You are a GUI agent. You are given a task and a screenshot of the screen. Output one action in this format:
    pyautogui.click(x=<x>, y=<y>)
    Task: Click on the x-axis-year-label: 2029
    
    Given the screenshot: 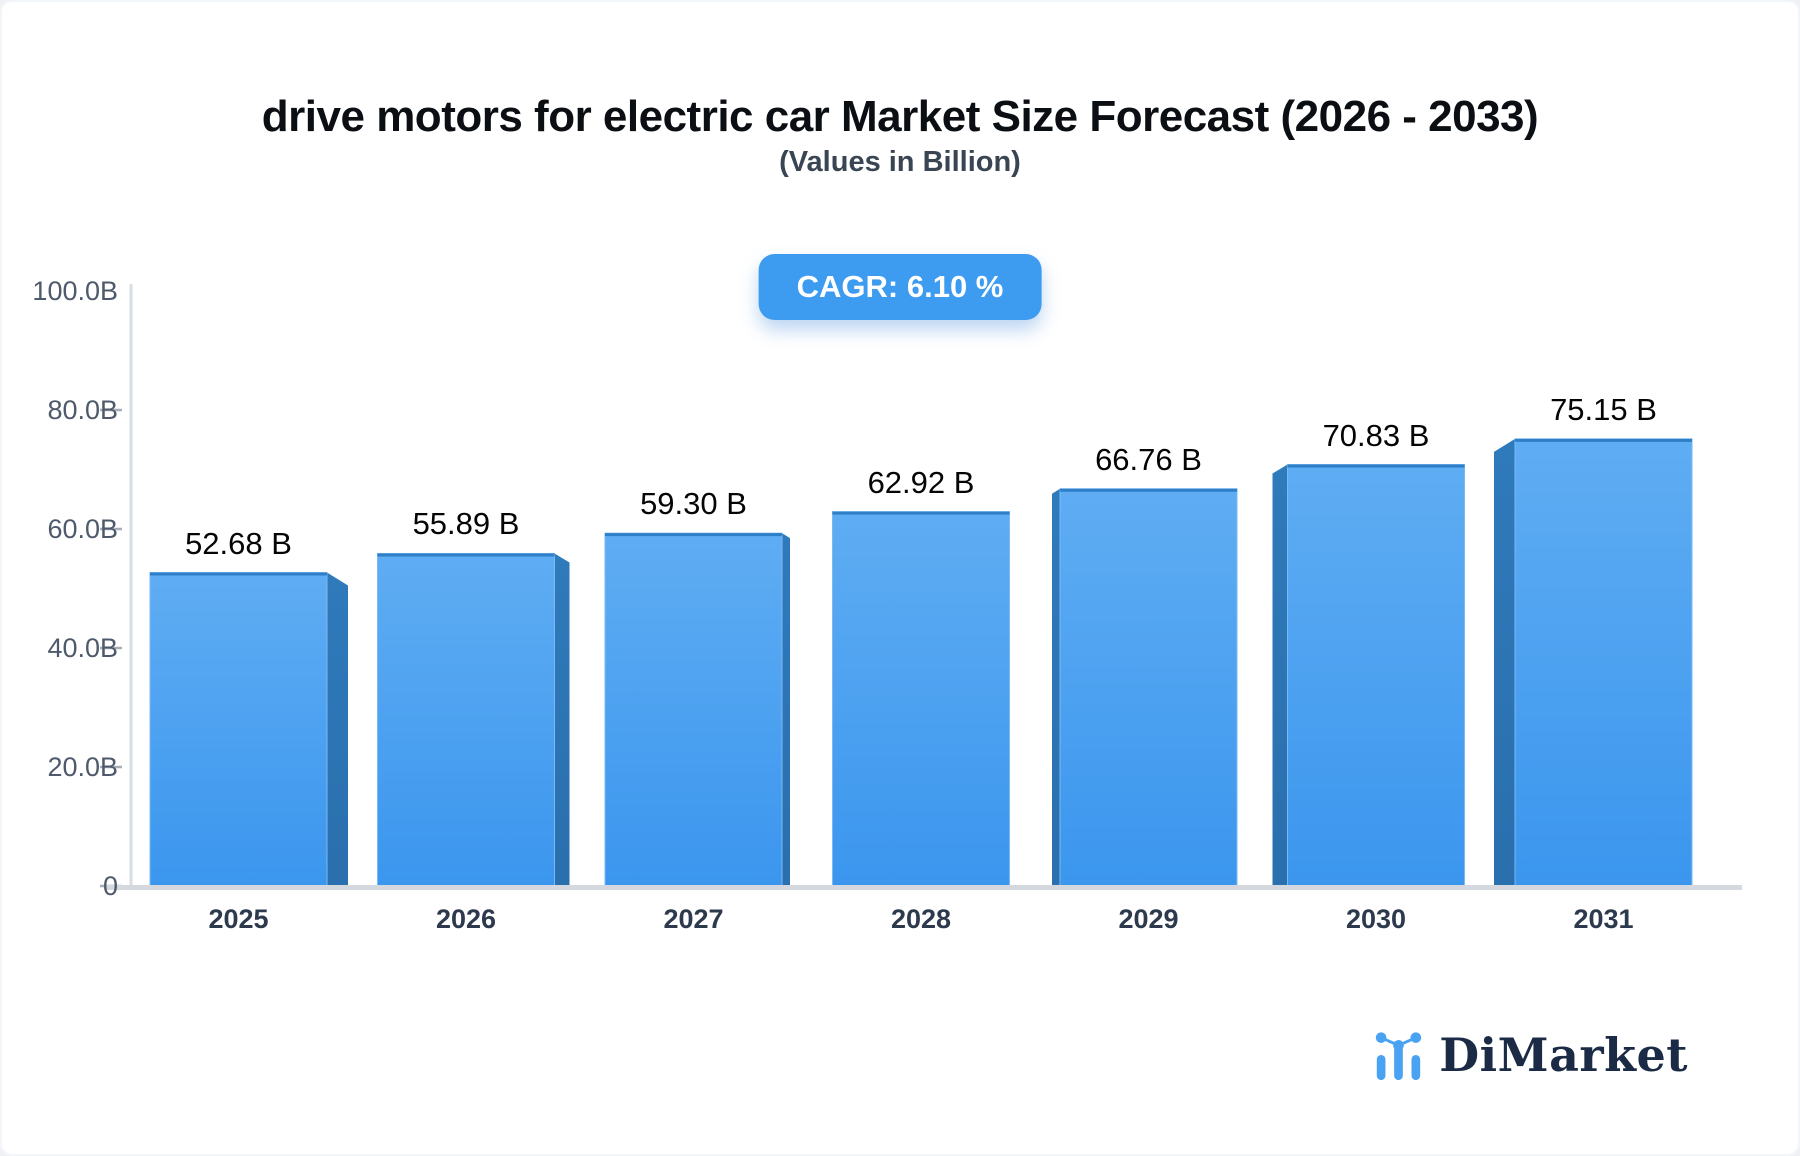 What is the action you would take?
    pyautogui.click(x=1148, y=919)
    